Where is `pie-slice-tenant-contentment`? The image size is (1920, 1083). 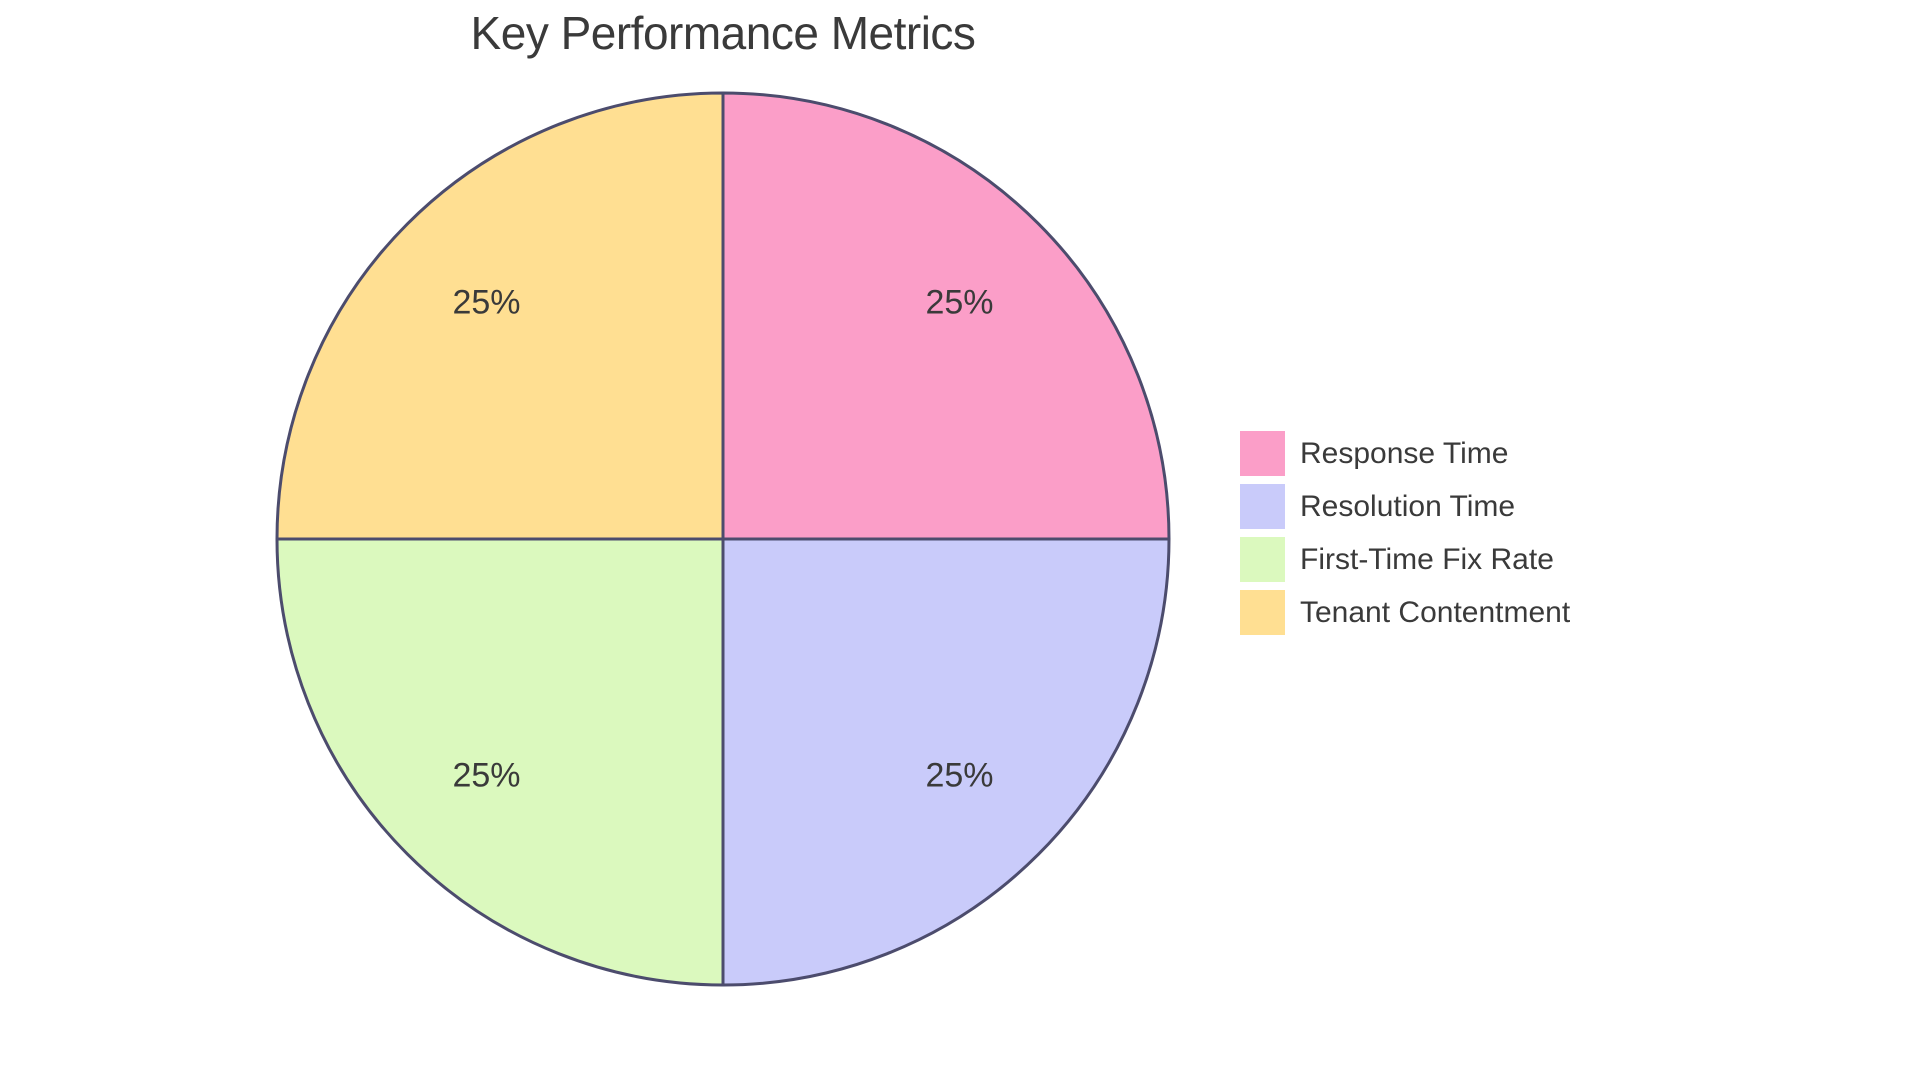
pie-slice-tenant-contentment is located at coordinates (500, 316).